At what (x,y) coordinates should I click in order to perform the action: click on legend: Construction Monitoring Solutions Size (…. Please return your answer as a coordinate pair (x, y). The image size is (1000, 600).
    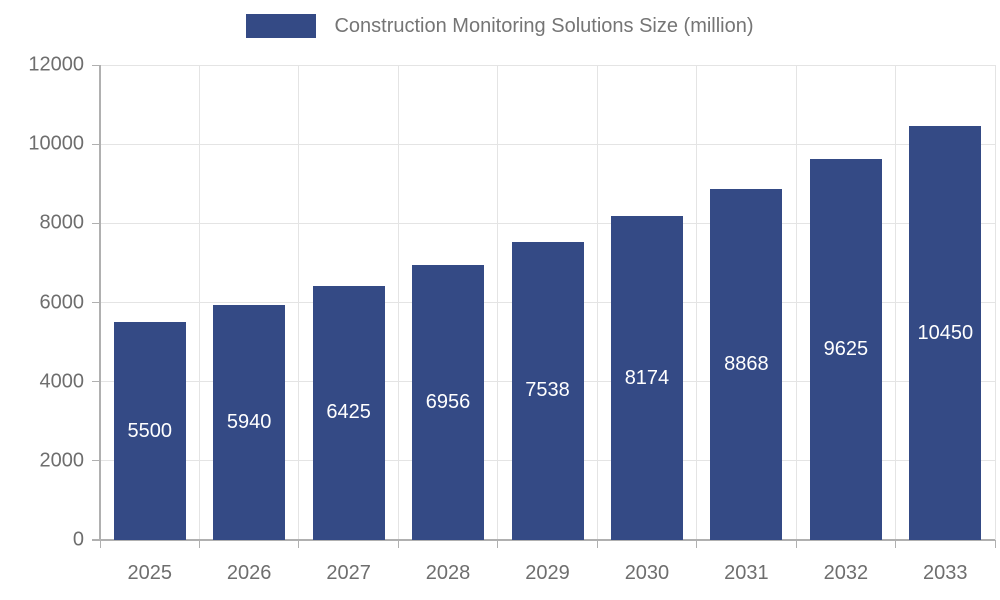
    Looking at the image, I should click on (500, 26).